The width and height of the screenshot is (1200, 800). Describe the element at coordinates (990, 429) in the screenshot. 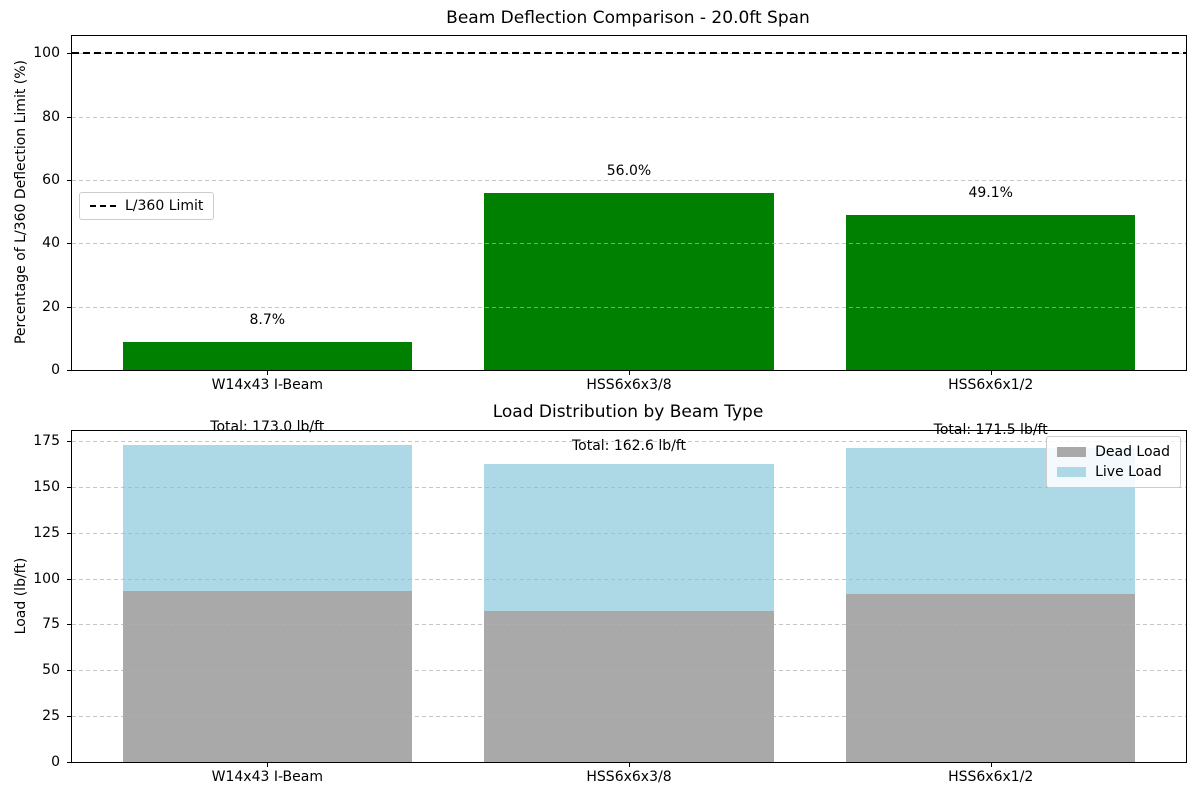

I see `total-annotation: Total: 171.5 lb/ft` at that location.